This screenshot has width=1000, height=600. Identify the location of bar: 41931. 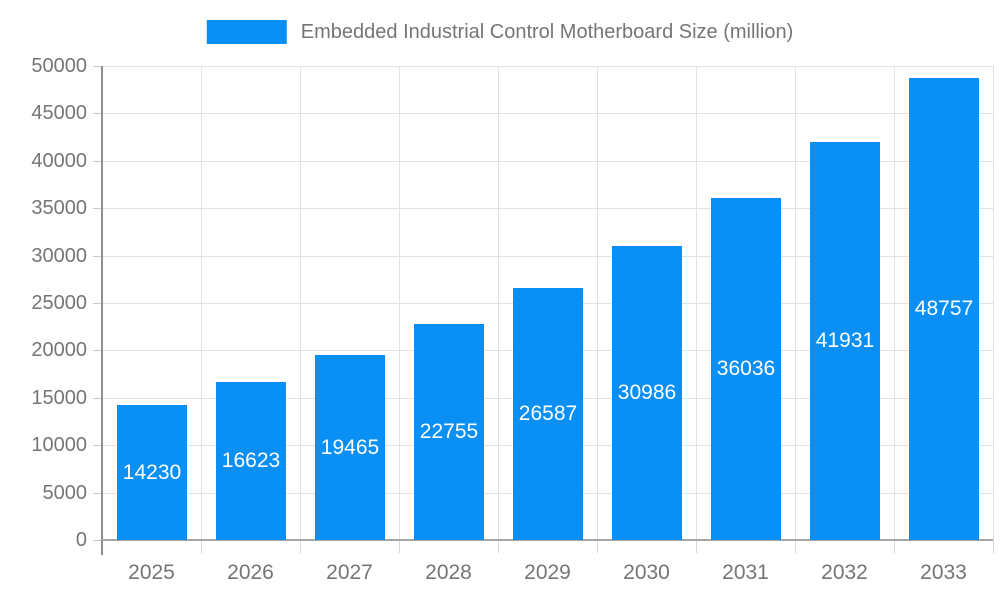
(845, 341).